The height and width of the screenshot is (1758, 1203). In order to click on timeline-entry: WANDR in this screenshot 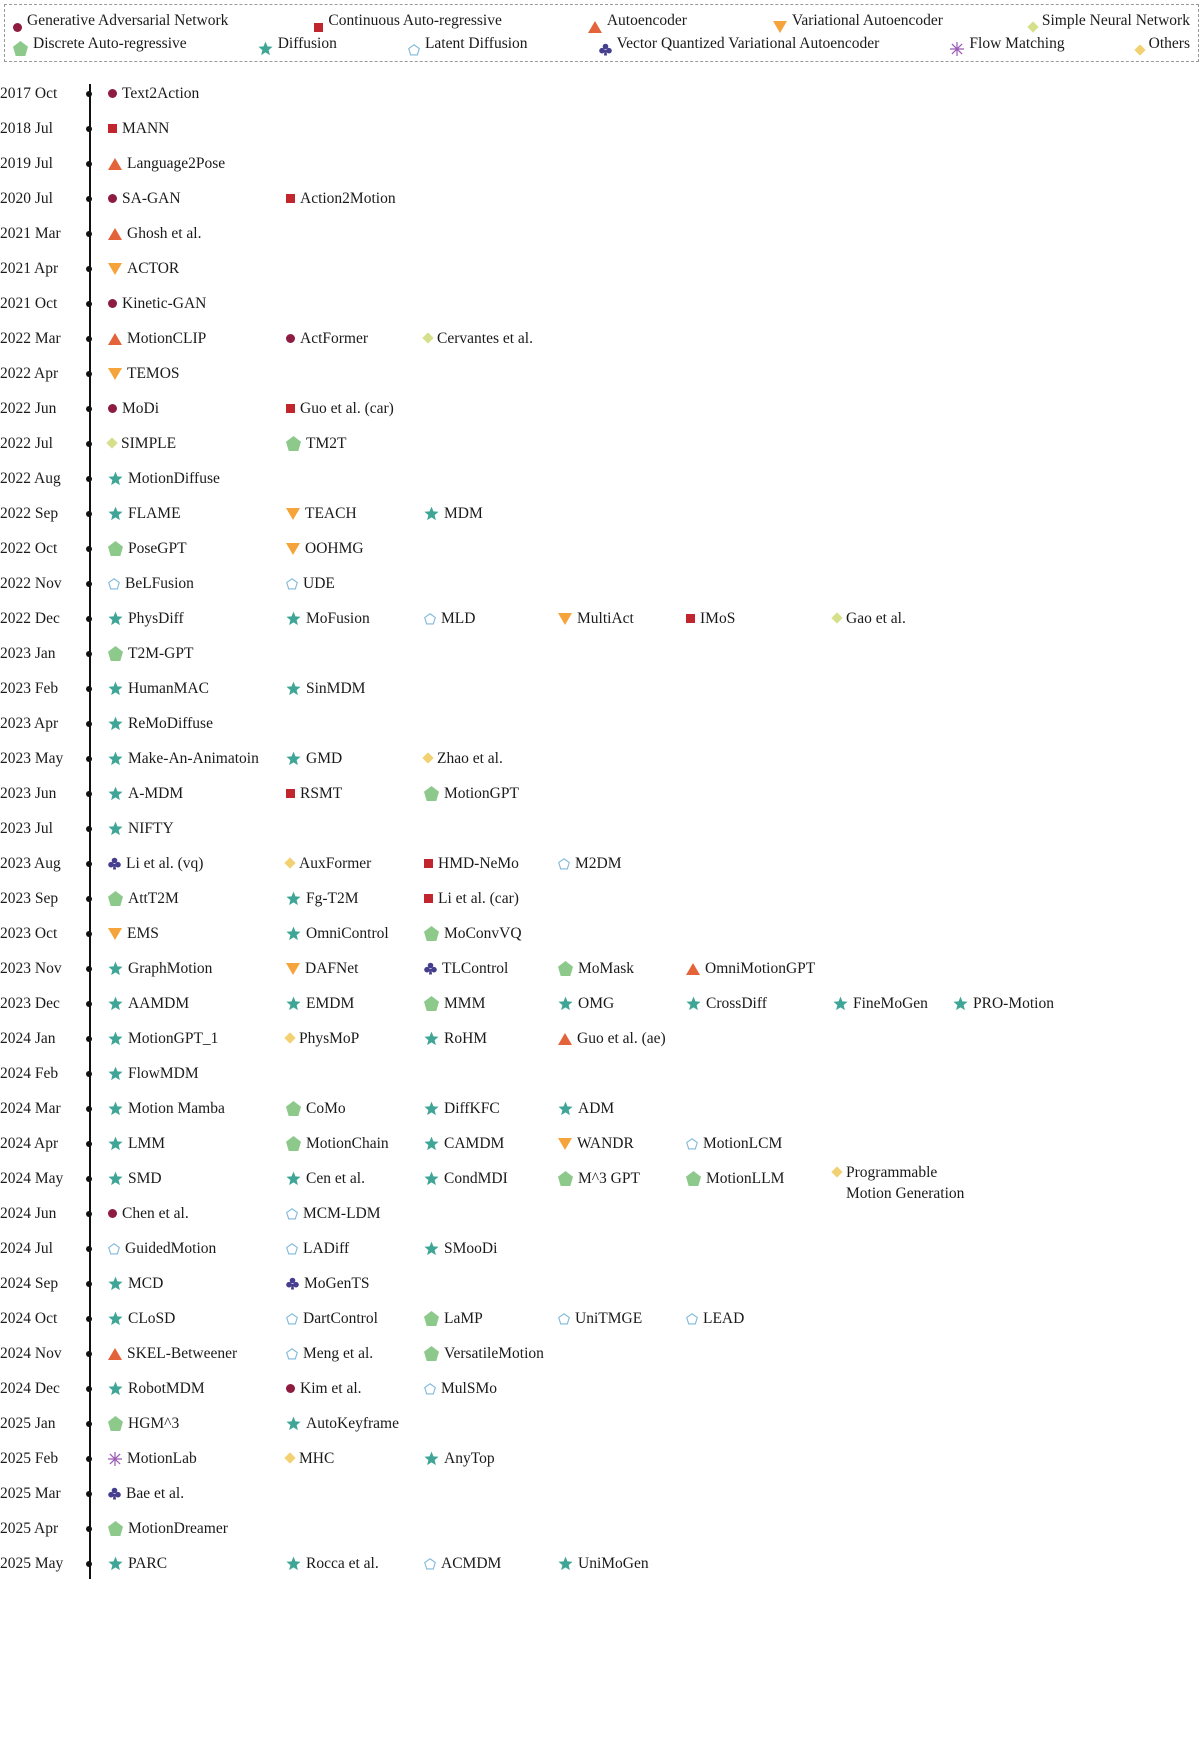, I will do `click(596, 1143)`.